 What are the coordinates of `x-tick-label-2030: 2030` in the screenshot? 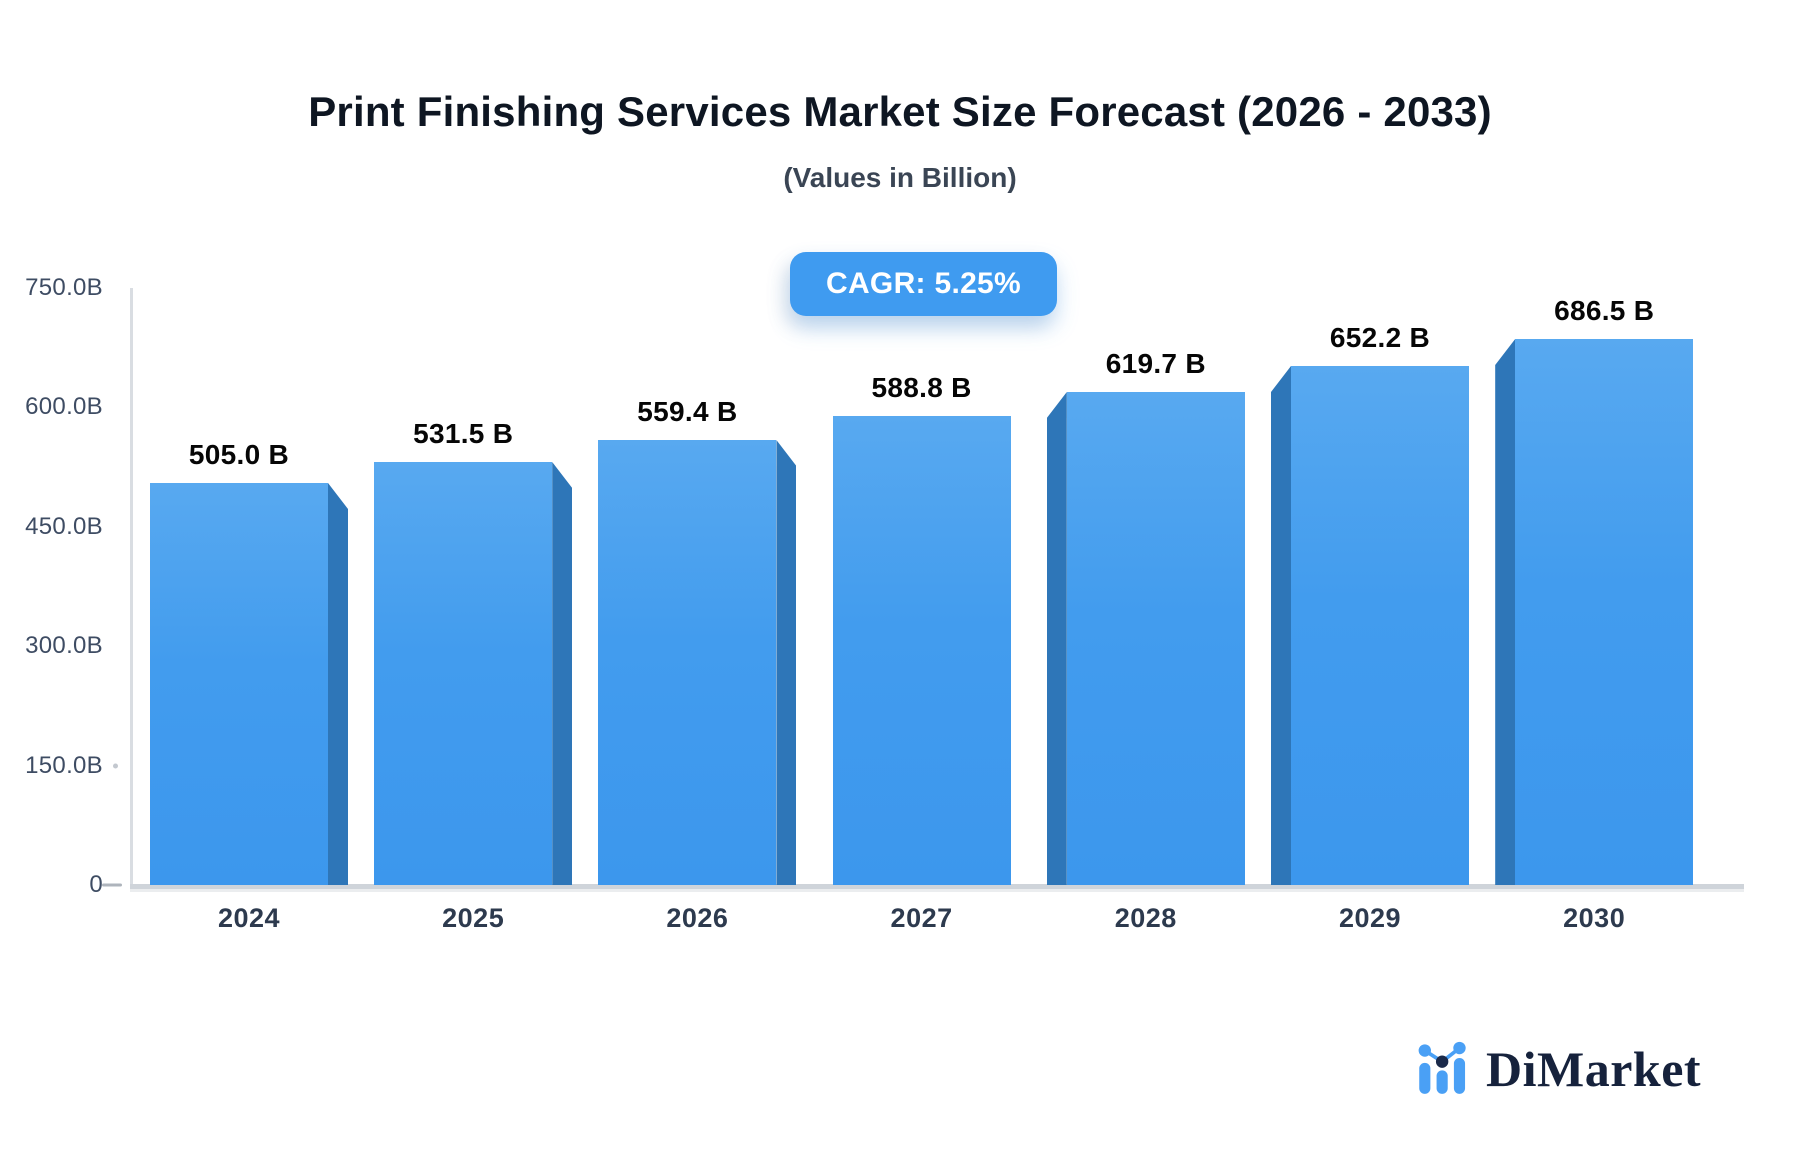 It's located at (1594, 918).